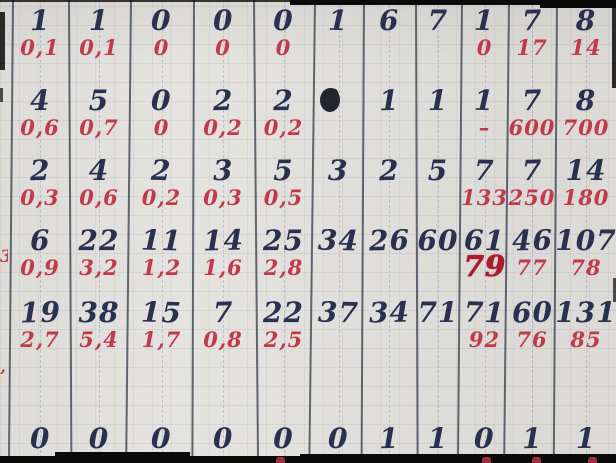 The image size is (616, 463). Describe the element at coordinates (99, 339) in the screenshot. I see `value-red: 5,4` at that location.